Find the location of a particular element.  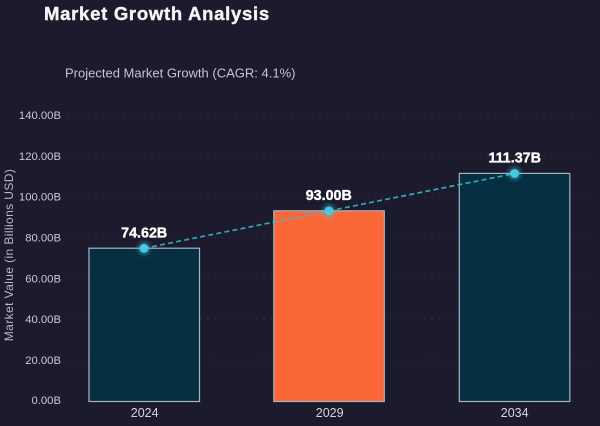

svg-text: 140.00B is located at coordinates (40, 116).